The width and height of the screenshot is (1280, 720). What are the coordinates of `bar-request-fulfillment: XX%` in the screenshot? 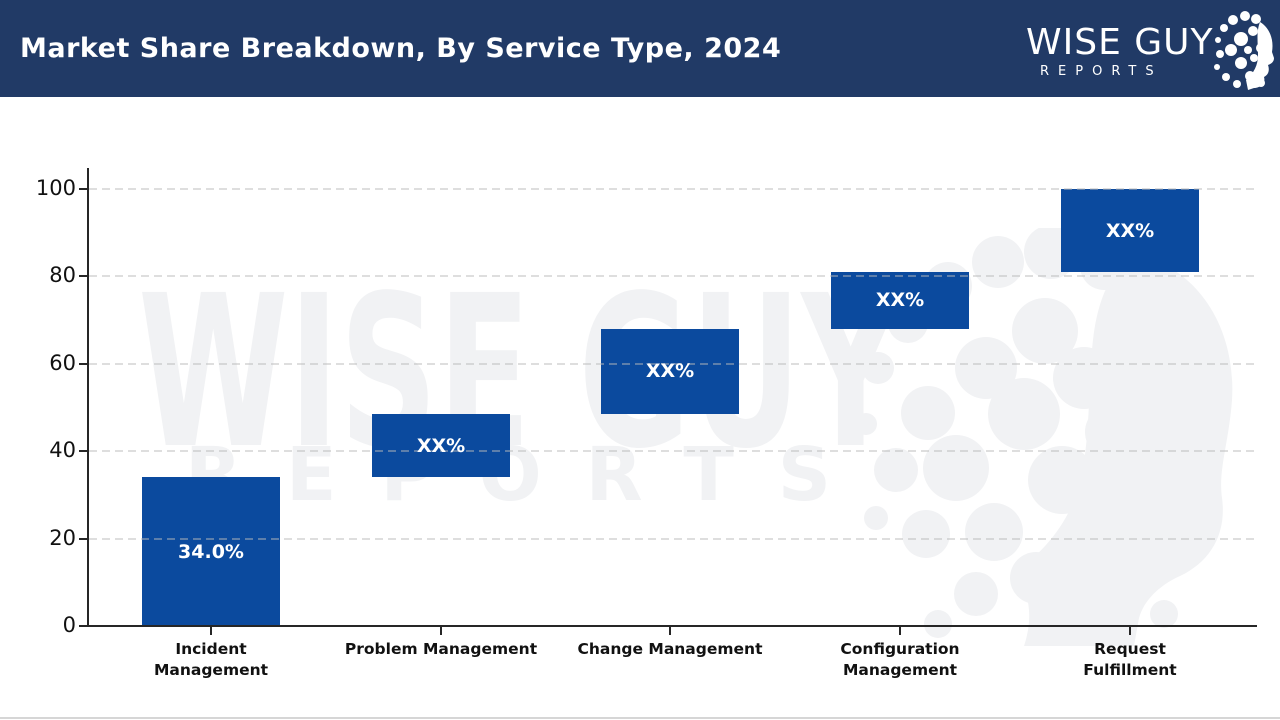 It's located at (1130, 231).